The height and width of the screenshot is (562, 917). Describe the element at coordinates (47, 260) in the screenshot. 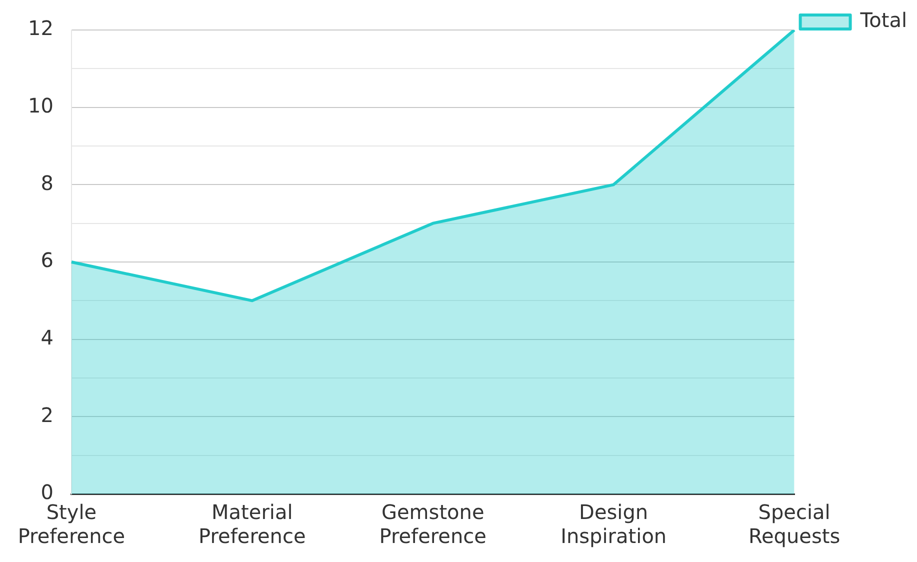

I see `y-tick-label: 6` at that location.